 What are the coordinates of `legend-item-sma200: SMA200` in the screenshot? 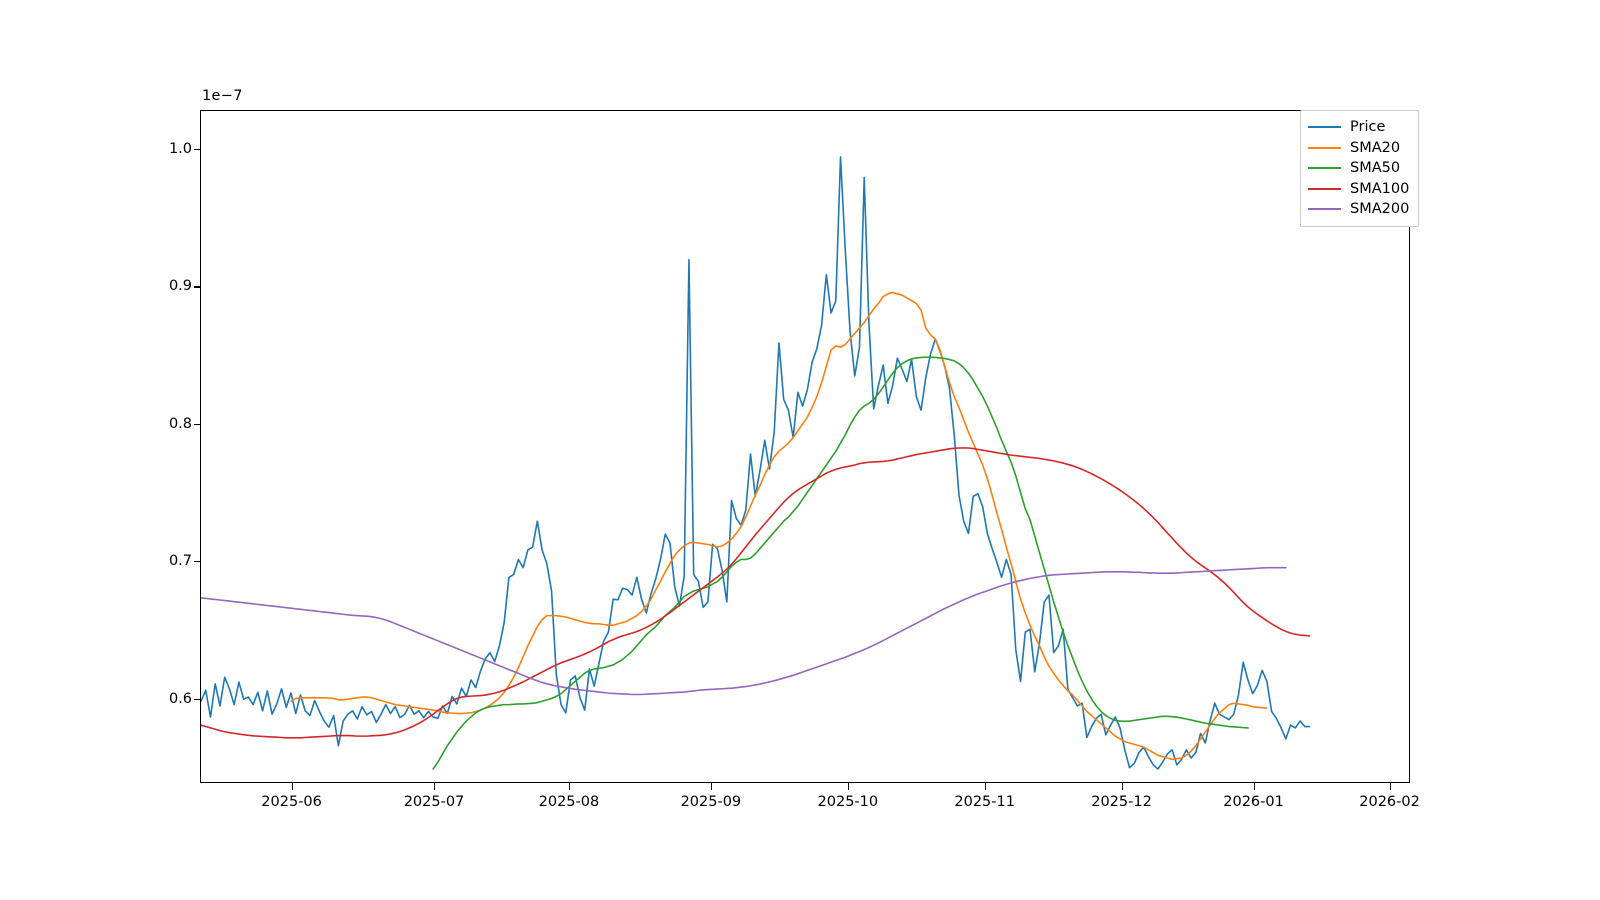 It's located at (1358, 209).